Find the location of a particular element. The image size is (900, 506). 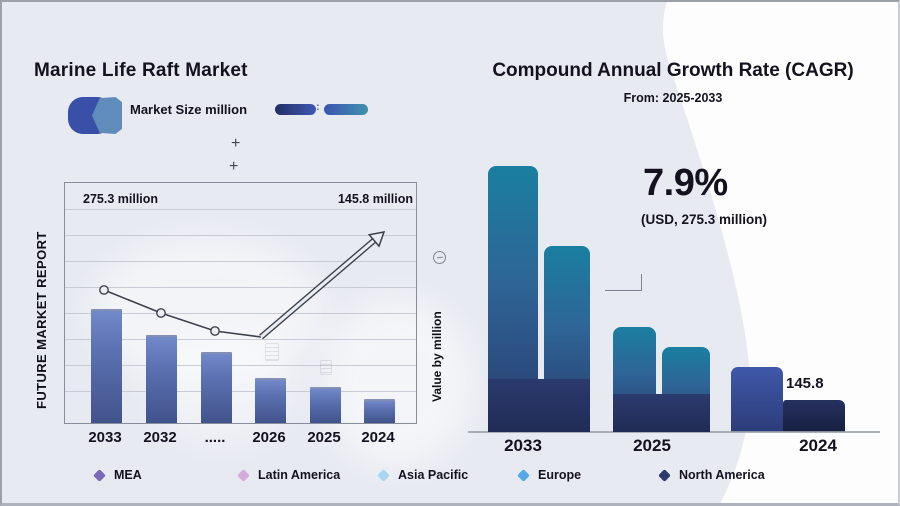

background-blob is located at coordinates (397, 382).